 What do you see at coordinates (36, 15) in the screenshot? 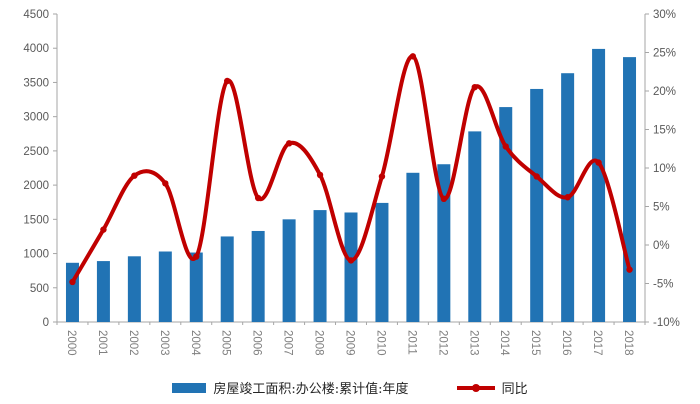
I see `left-axis-tick-label: 4500` at bounding box center [36, 15].